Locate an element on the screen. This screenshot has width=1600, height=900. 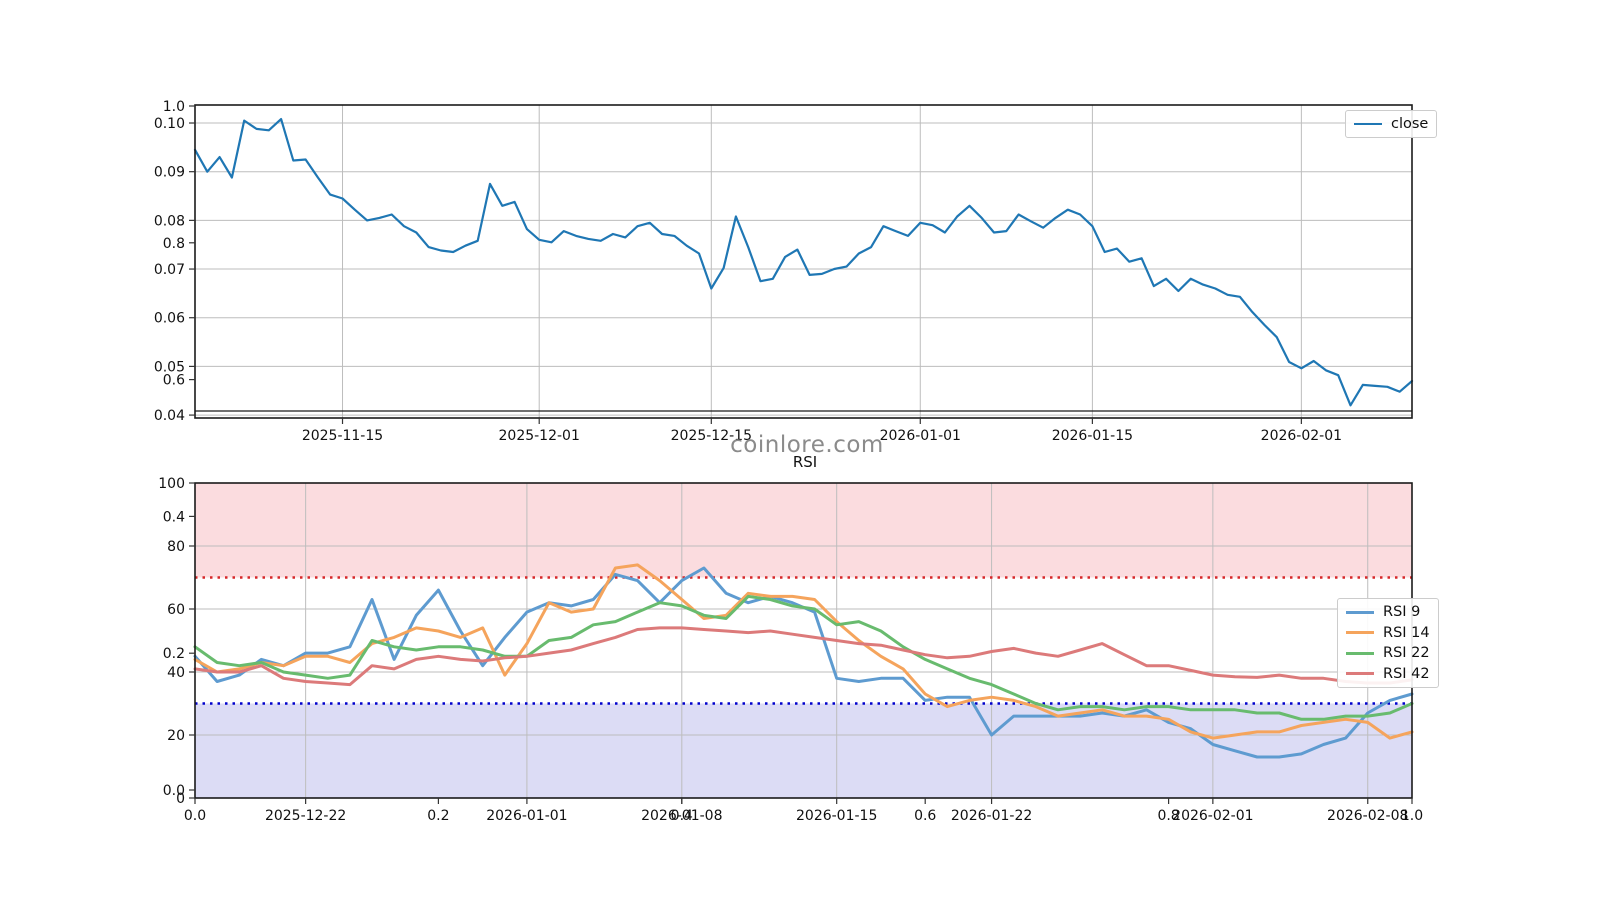
rsi-ytick-label: 40 is located at coordinates (176, 673).